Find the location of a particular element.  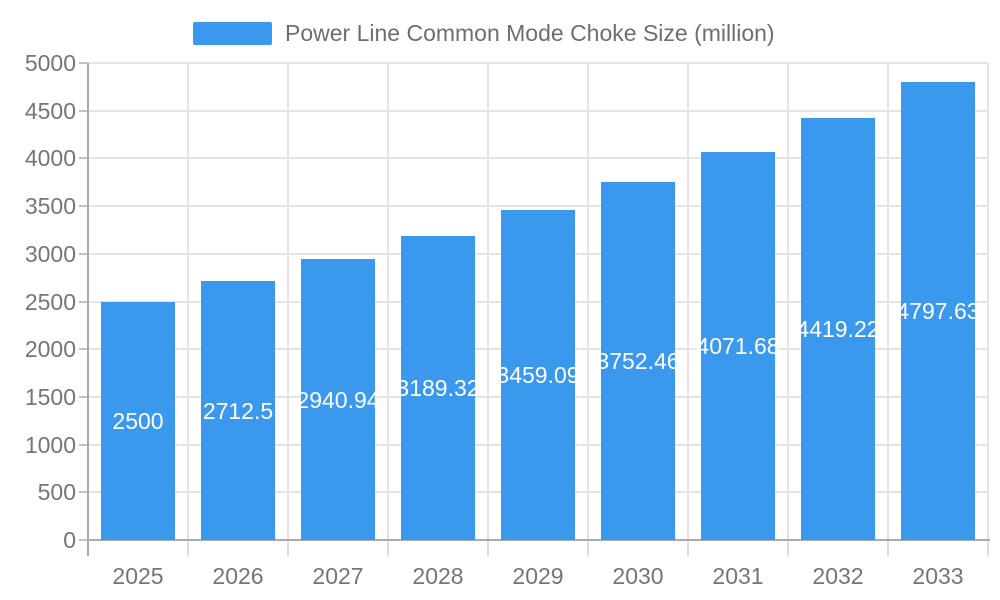

y-tick-label: 1000 is located at coordinates (50, 444).